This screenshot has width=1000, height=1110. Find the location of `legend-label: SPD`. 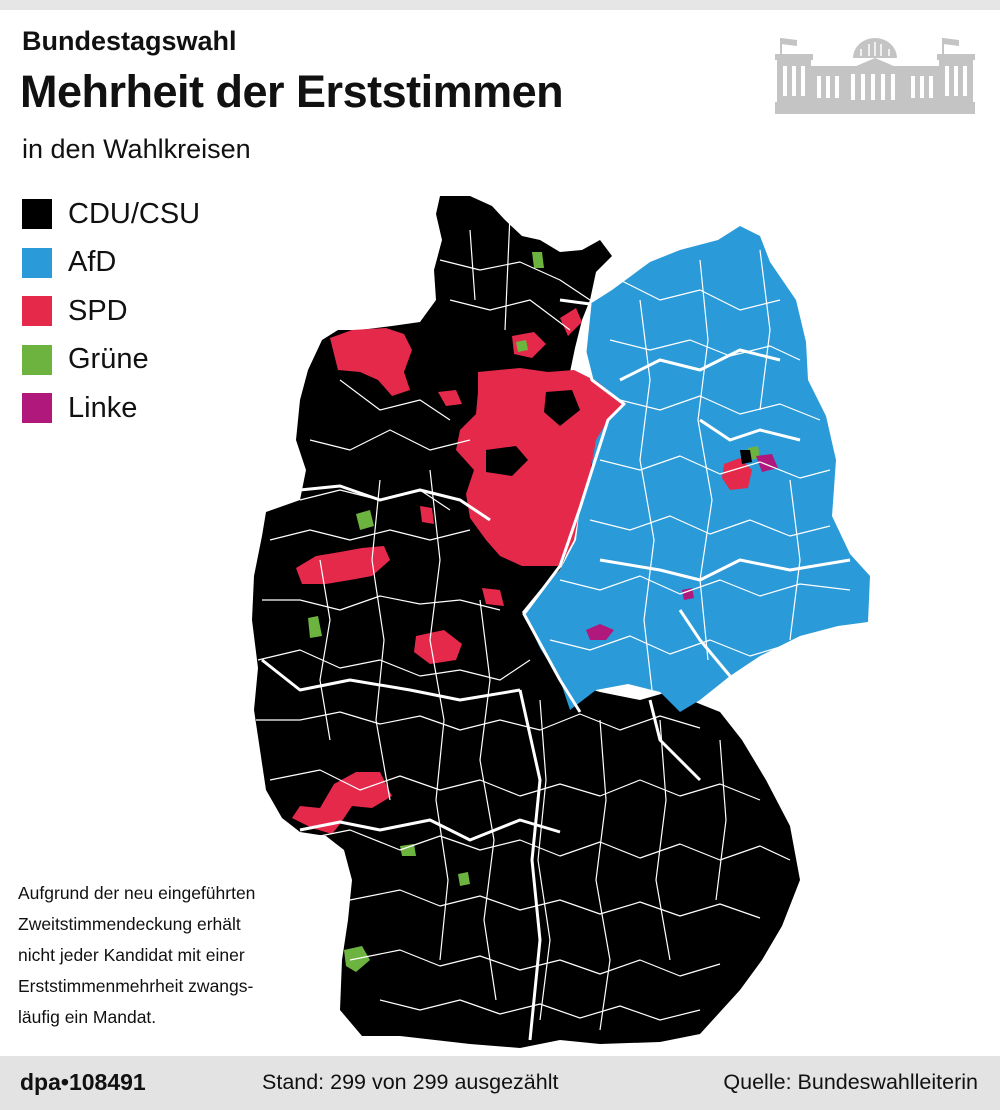

legend-label: SPD is located at coordinates (98, 310).